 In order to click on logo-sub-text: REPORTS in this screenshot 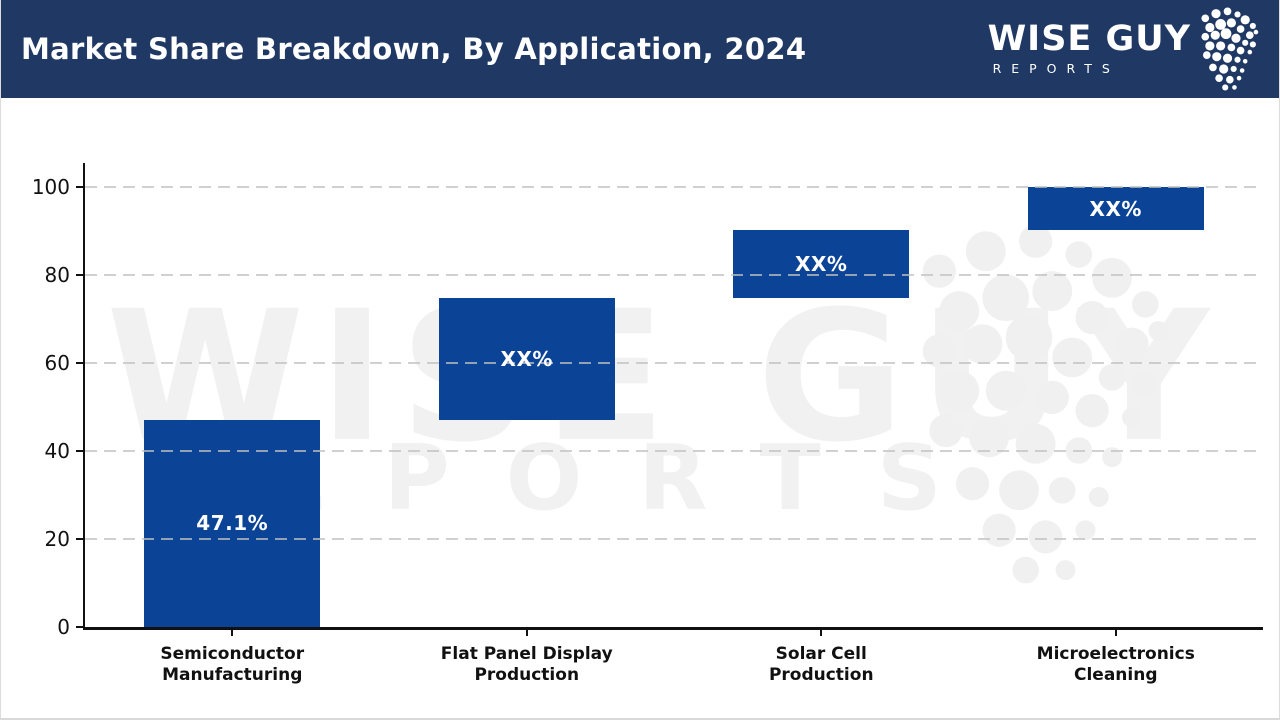, I will do `click(1056, 68)`.